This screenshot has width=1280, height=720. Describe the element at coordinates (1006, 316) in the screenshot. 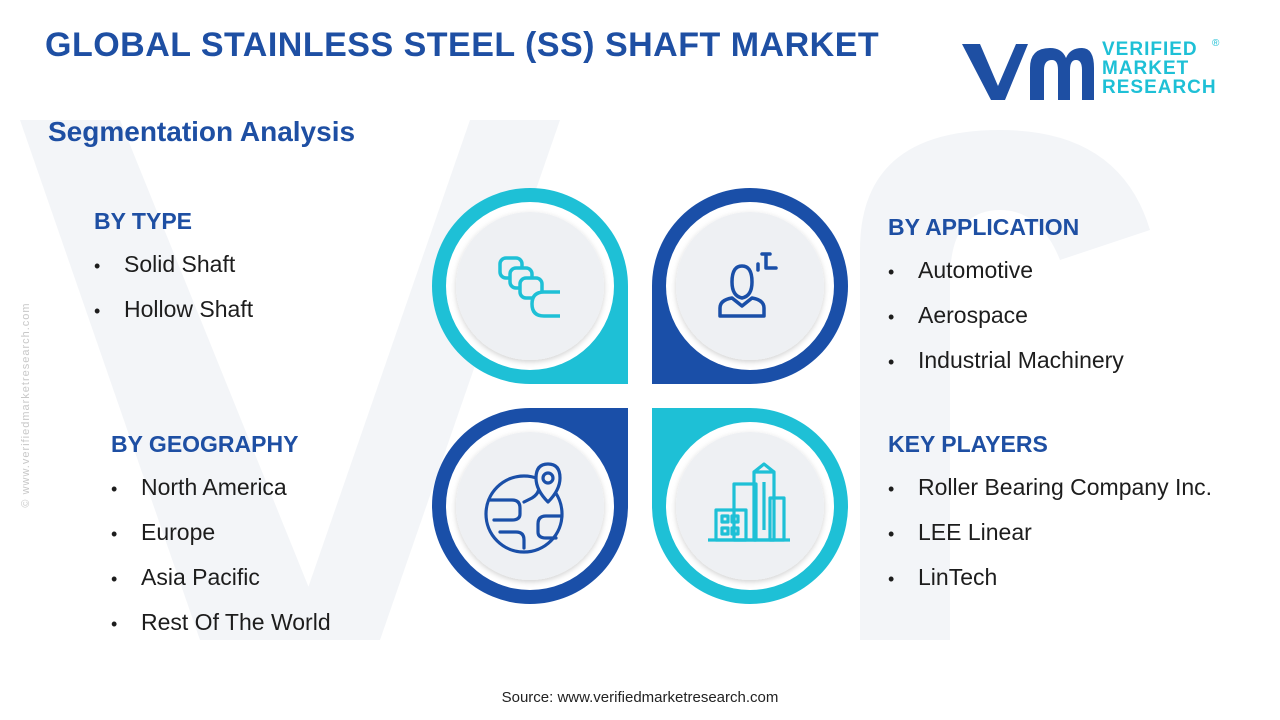

I see `list-item: Aerospace` at that location.